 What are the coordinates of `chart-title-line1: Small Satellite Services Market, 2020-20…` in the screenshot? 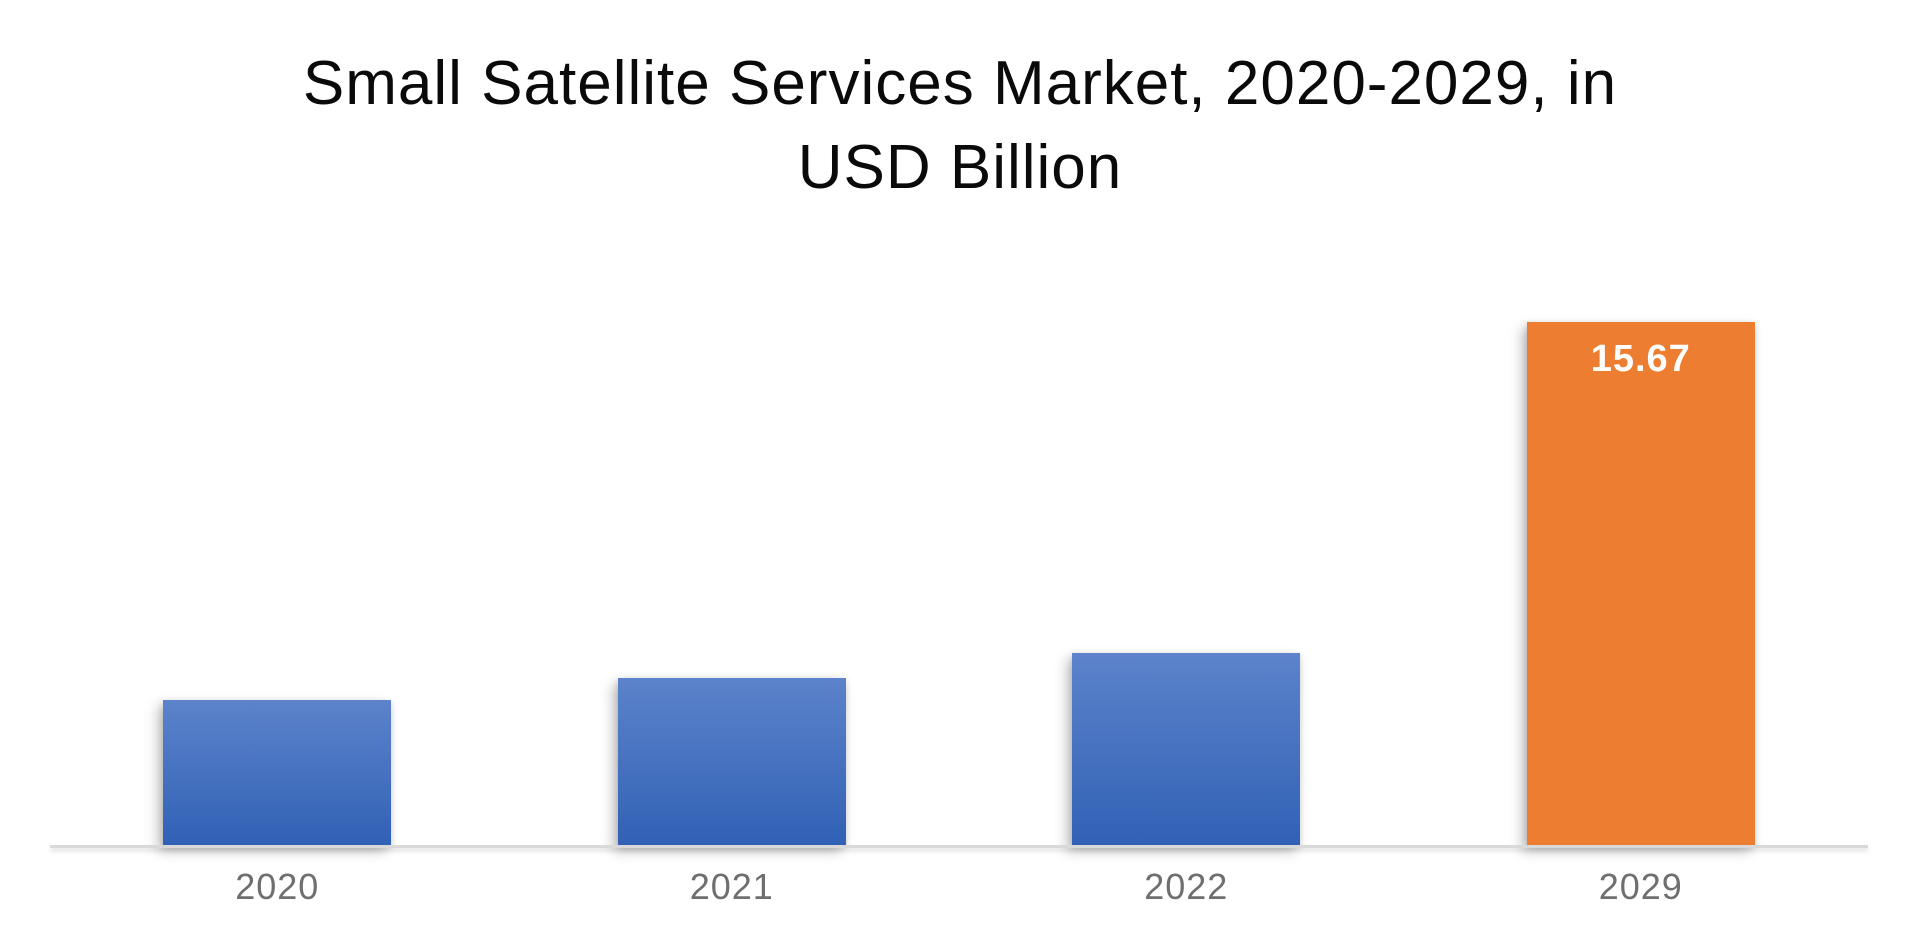 It's located at (960, 83).